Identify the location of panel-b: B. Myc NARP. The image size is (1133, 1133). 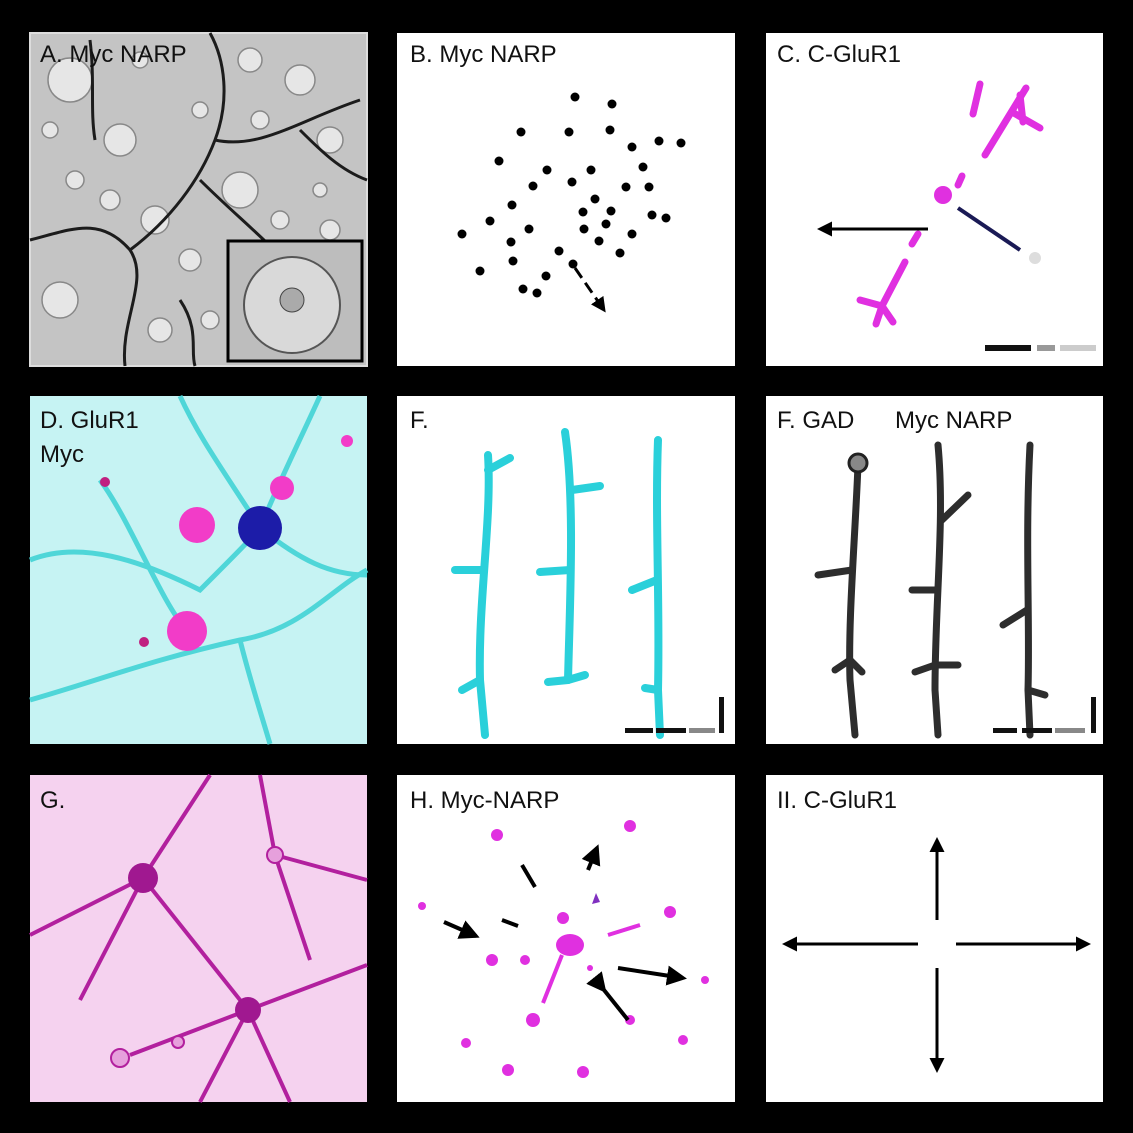
(566, 199).